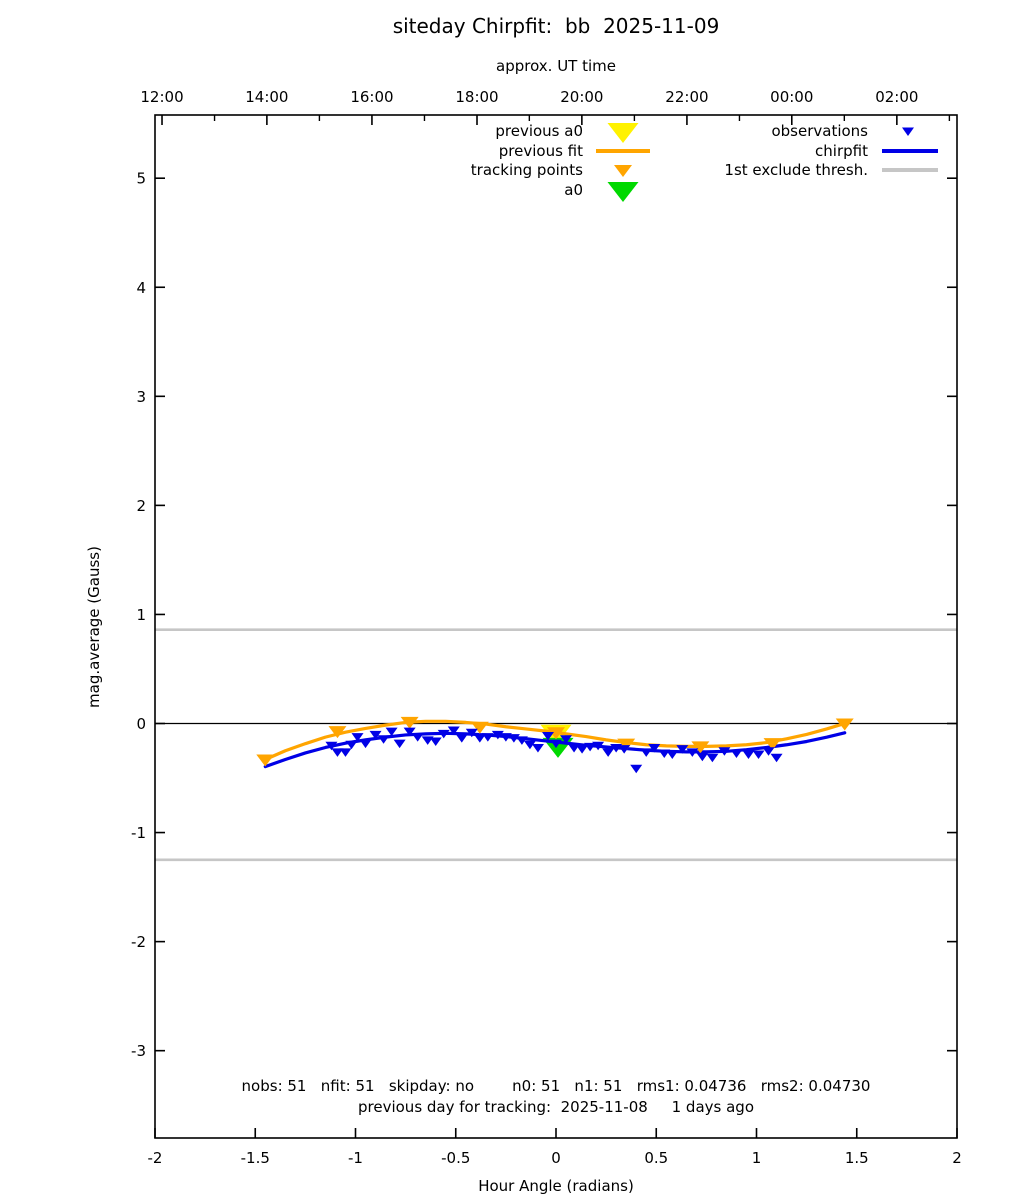 The height and width of the screenshot is (1200, 1024). What do you see at coordinates (908, 131) in the screenshot?
I see `legend-observations-swatch` at bounding box center [908, 131].